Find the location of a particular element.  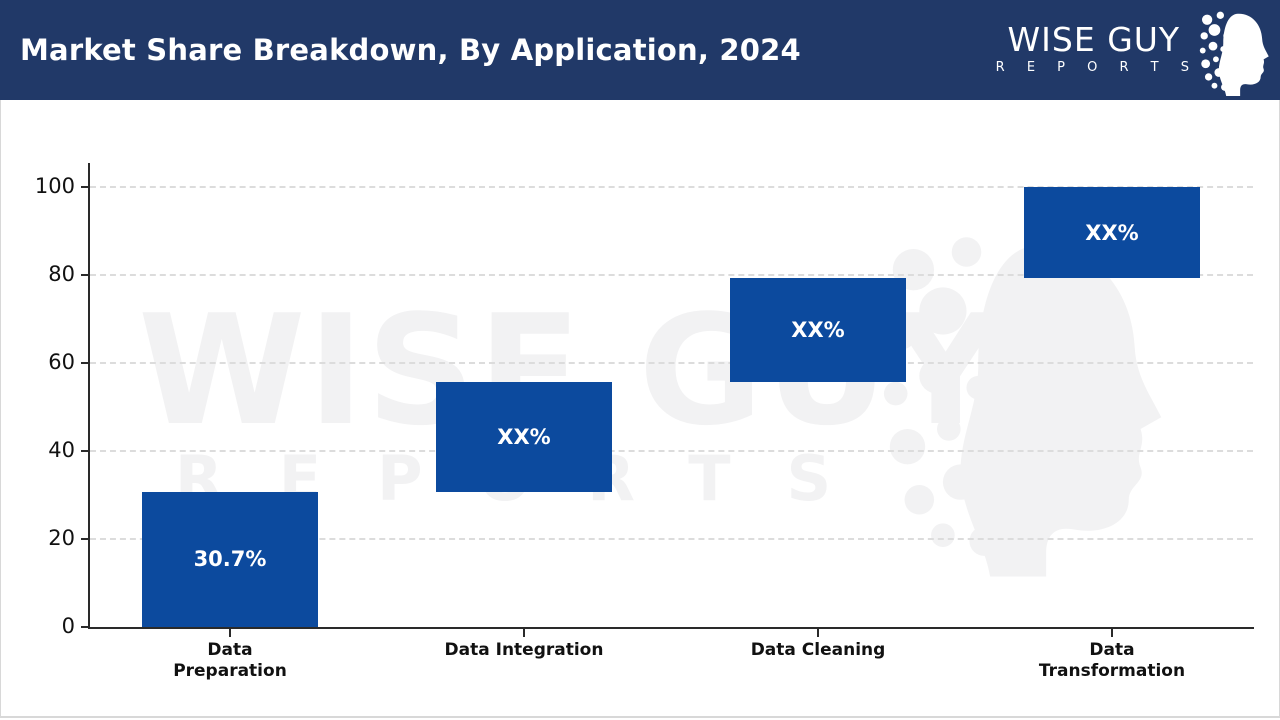

logo-text: WISE GUY R E P O R T S is located at coordinates (1094, 48).